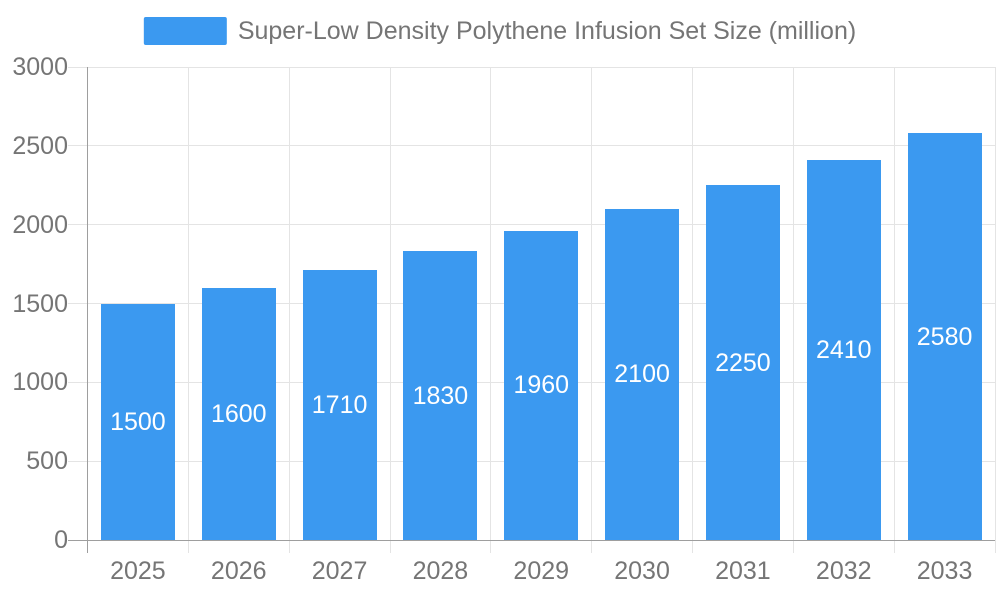 This screenshot has width=1000, height=600. Describe the element at coordinates (138, 571) in the screenshot. I see `x-tick-label: 2025` at that location.